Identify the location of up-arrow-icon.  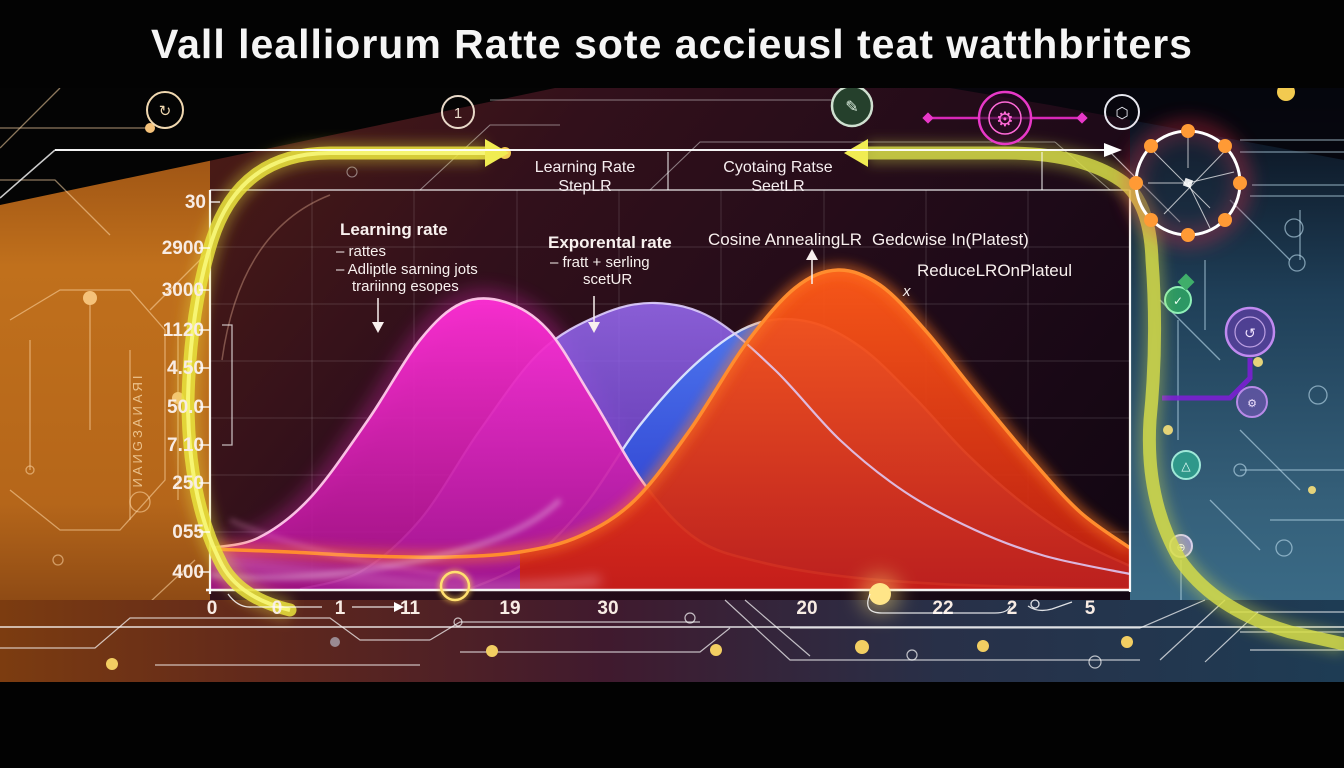
(812, 254).